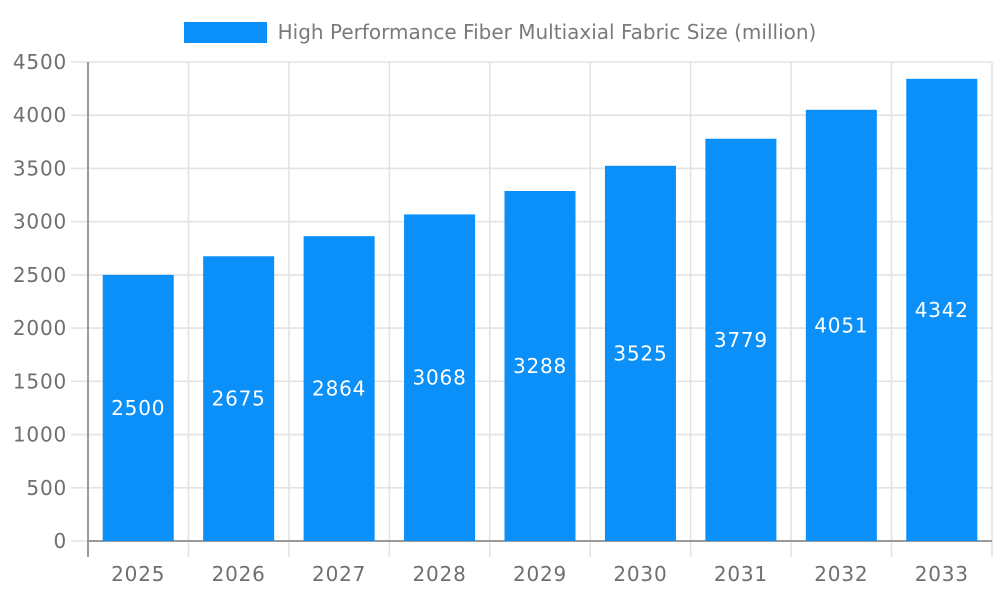  I want to click on bar-2027, so click(339, 388).